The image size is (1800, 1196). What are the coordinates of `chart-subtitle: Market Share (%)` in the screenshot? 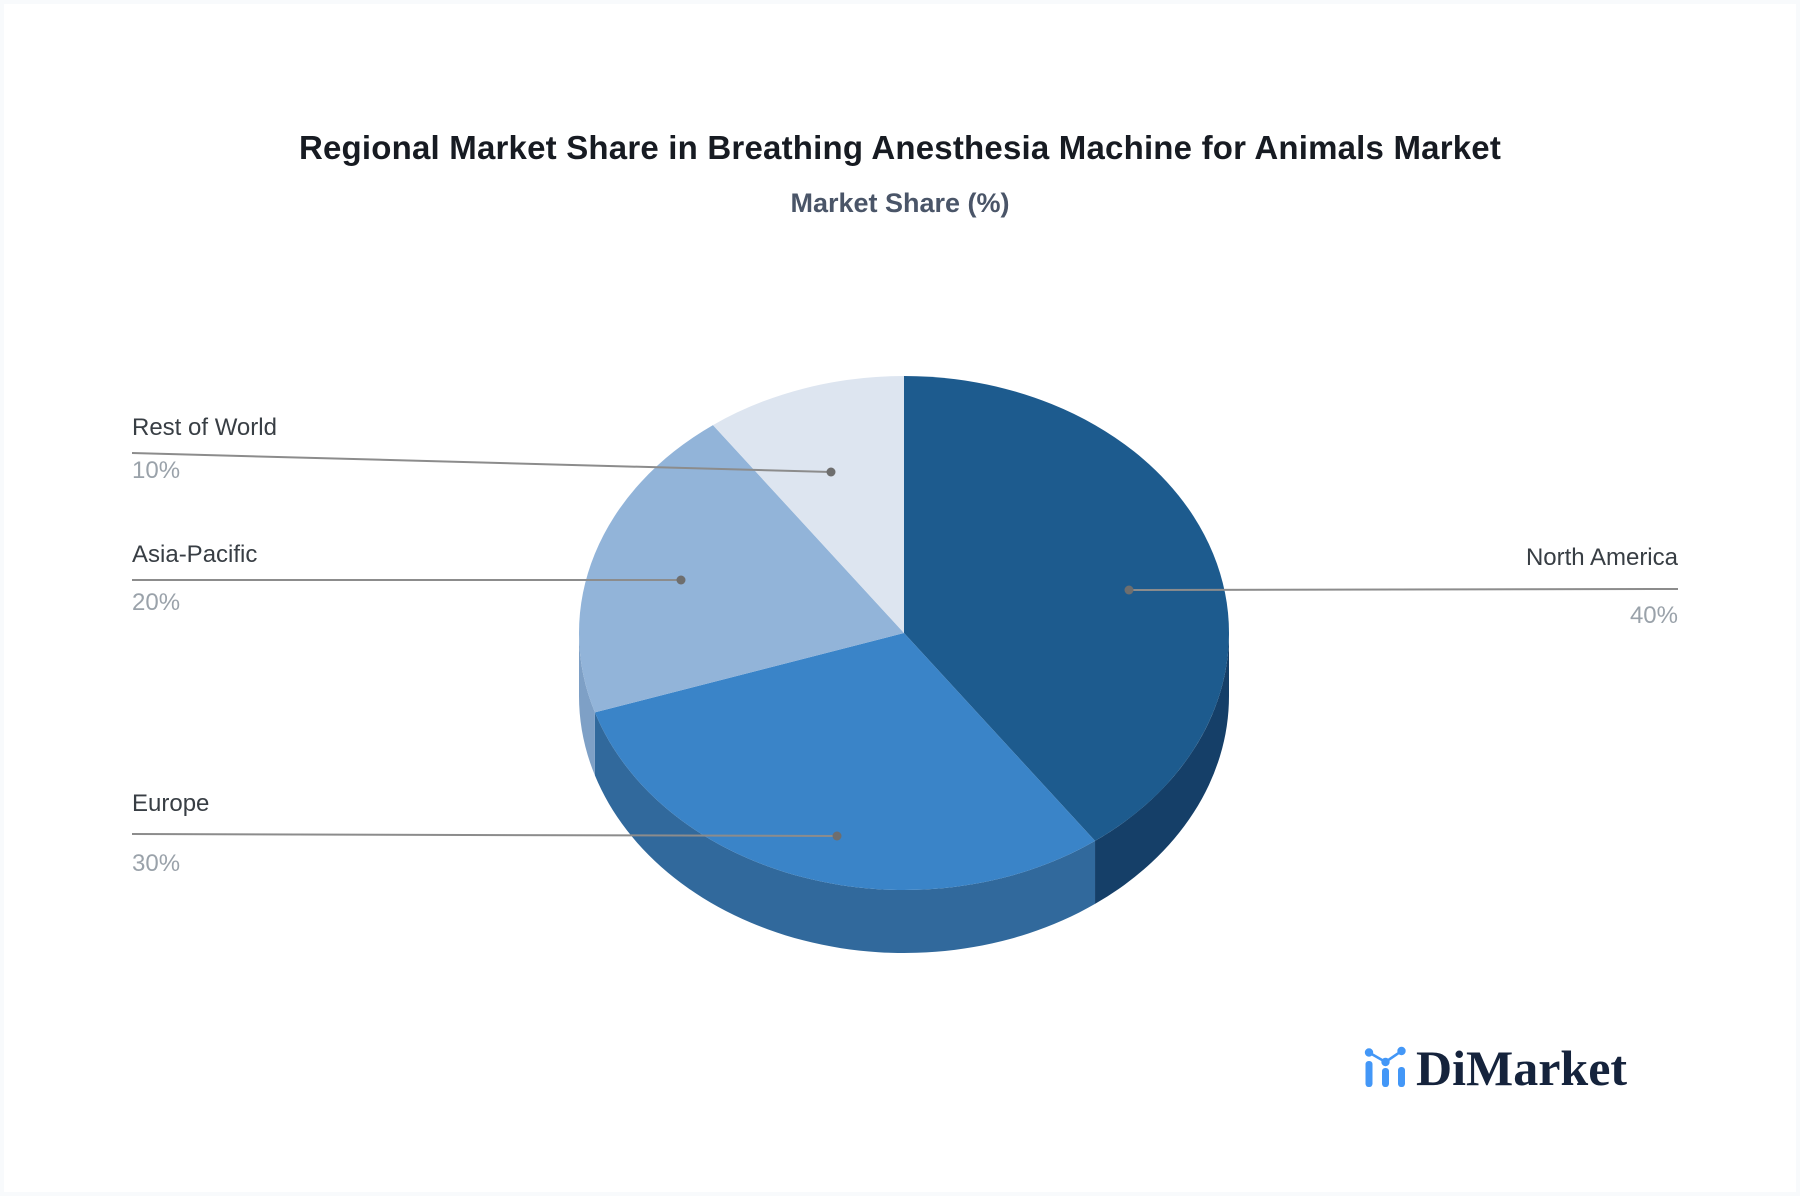 It's located at (900, 203).